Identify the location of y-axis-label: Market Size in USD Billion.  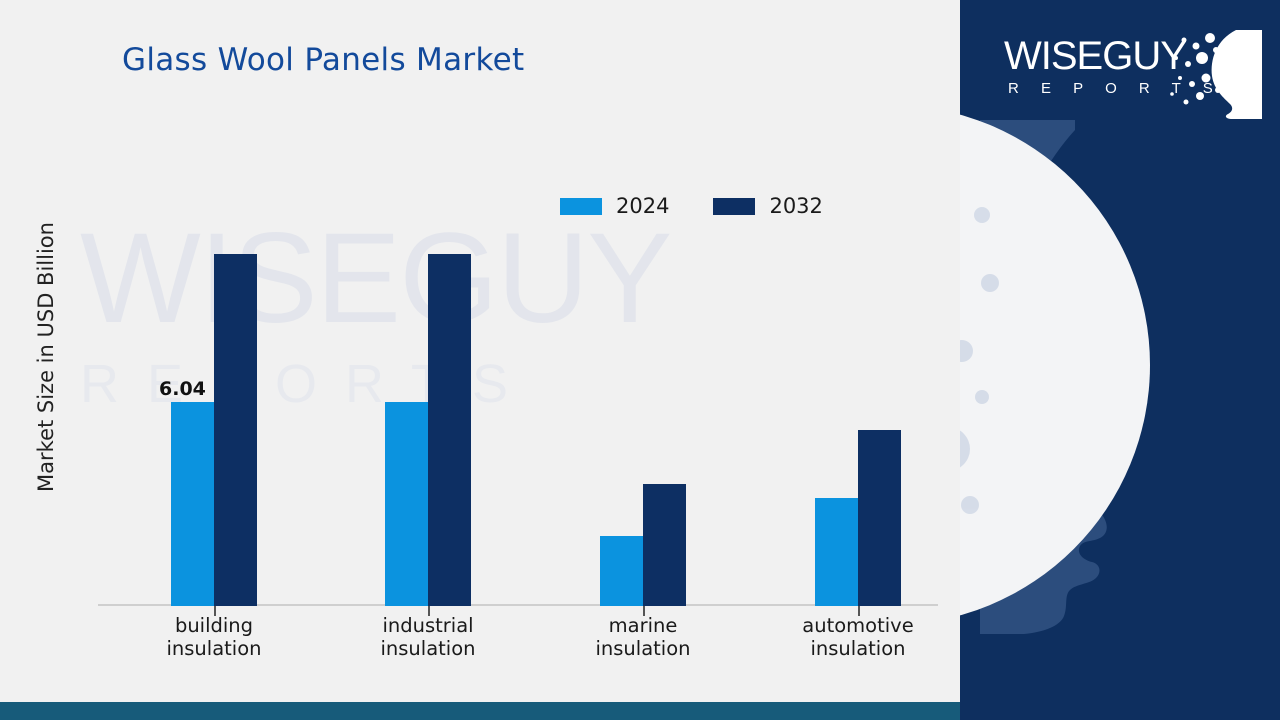
(46, 357).